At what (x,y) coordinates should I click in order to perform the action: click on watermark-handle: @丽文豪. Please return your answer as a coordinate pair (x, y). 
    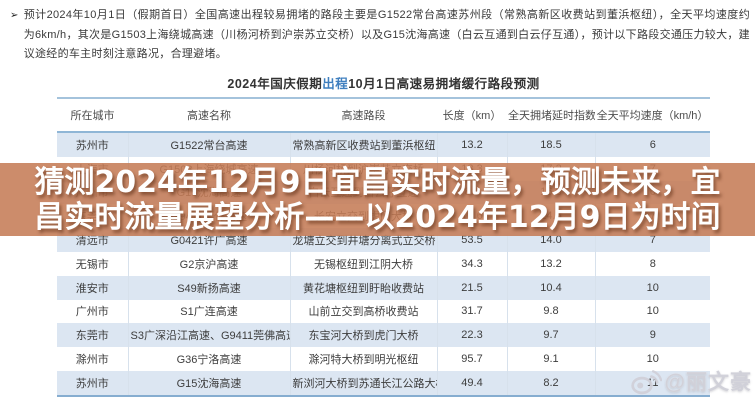
    Looking at the image, I should click on (708, 382).